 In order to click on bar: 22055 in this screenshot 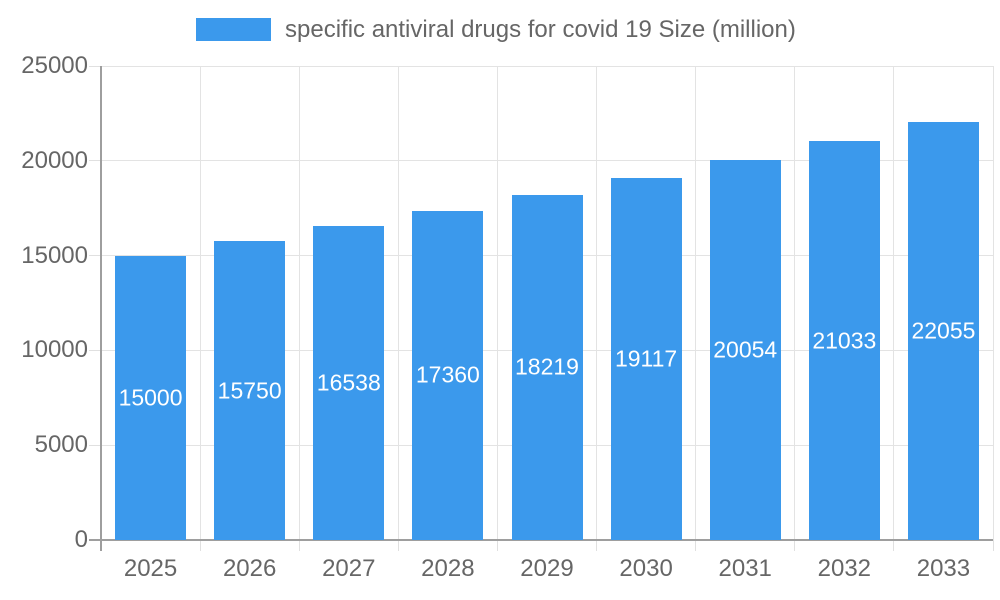, I will do `click(943, 330)`.